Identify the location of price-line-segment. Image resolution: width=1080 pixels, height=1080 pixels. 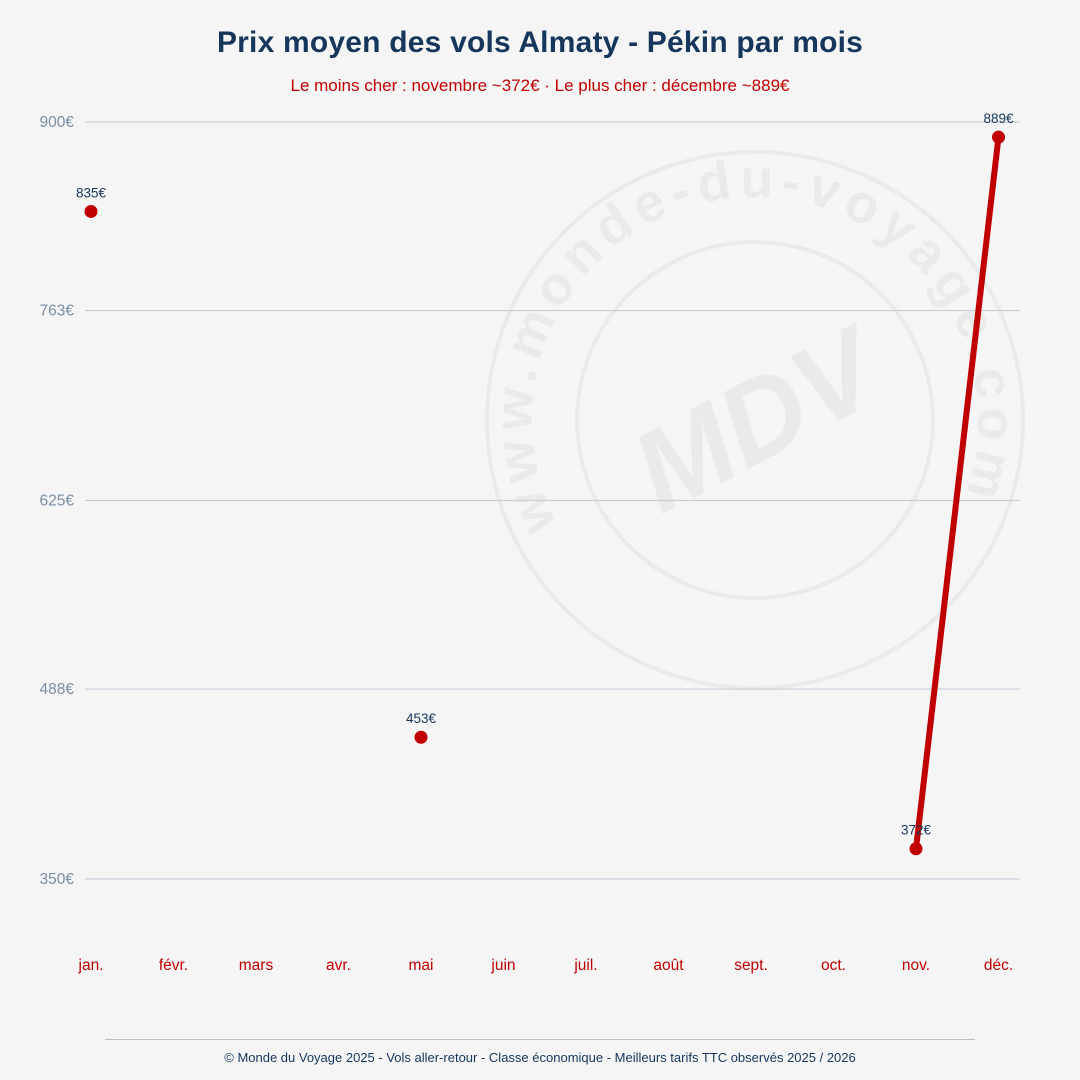
(957, 493).